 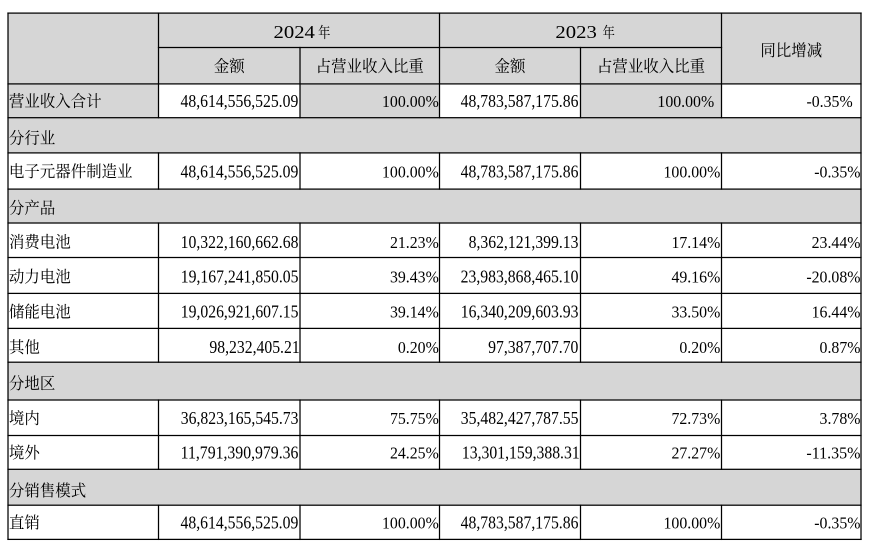 What do you see at coordinates (414, 242) in the screenshot?
I see `svg-text: 21.23%` at bounding box center [414, 242].